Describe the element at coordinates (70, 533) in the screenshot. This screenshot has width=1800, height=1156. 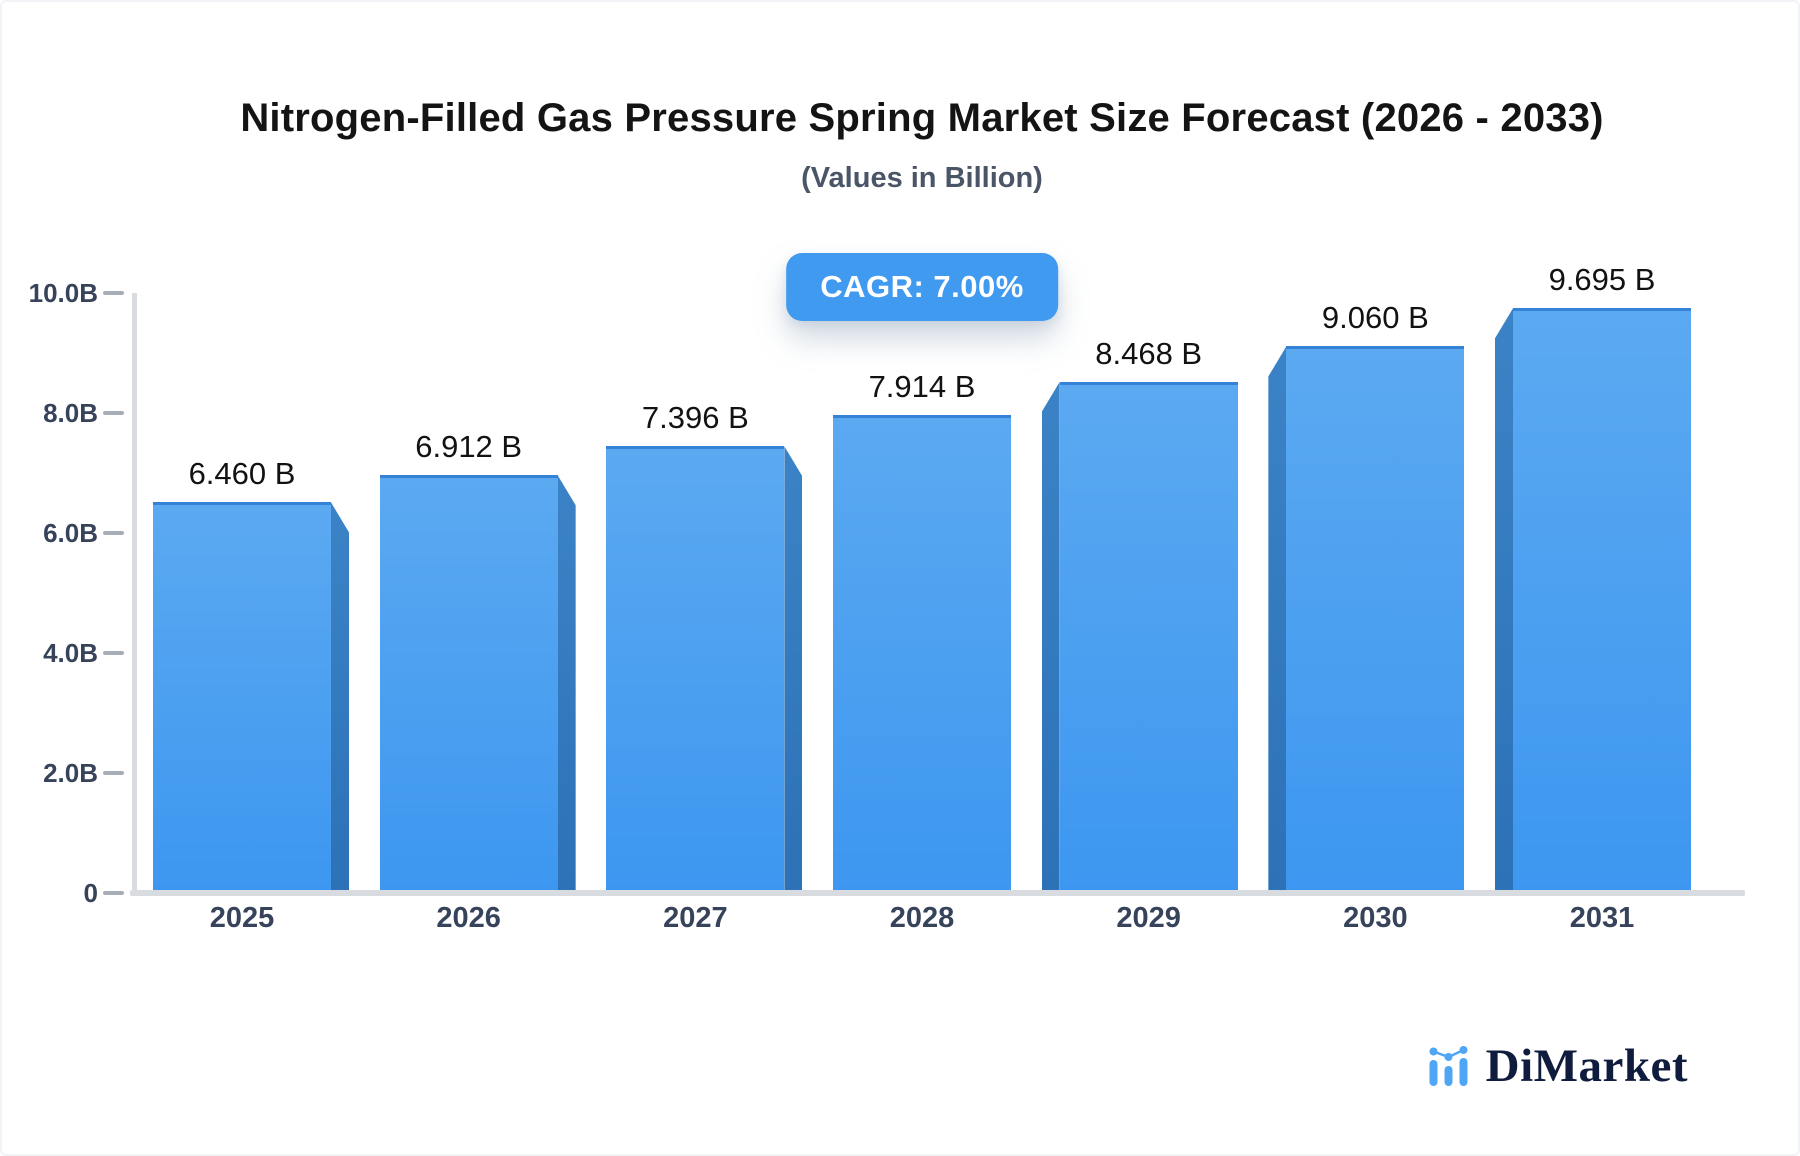
I see `y-axis-tick-label: 6.0B` at that location.